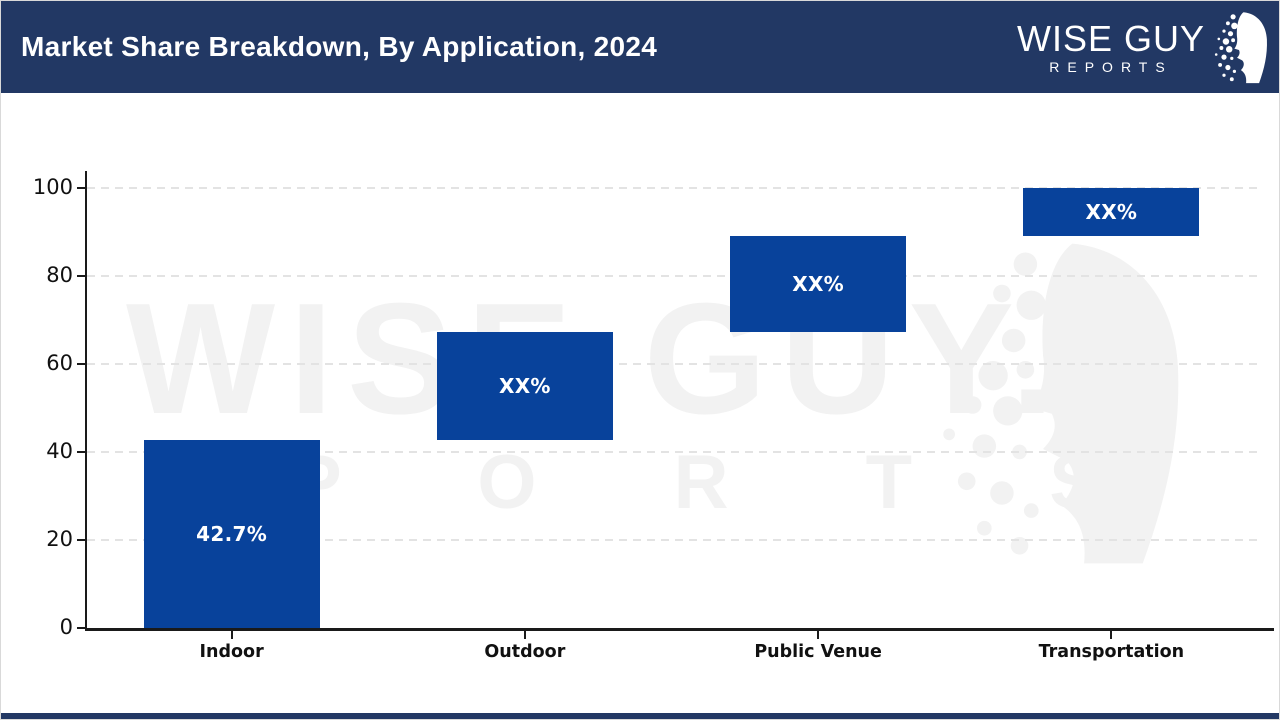  Describe the element at coordinates (52, 187) in the screenshot. I see `y-tick-label-100: 100` at that location.